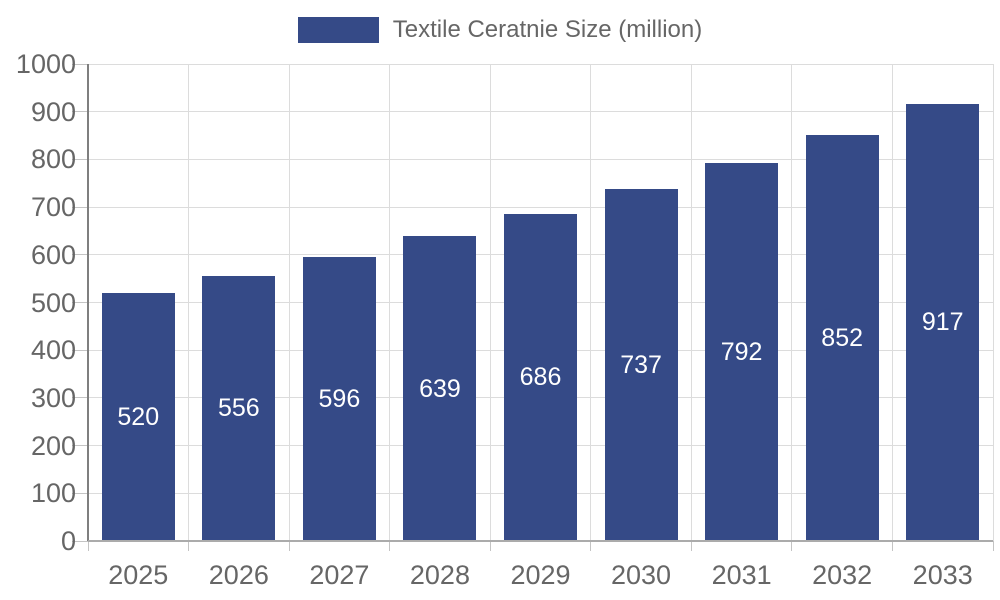 The height and width of the screenshot is (600, 1000). I want to click on x-axis-label: 2032, so click(842, 575).